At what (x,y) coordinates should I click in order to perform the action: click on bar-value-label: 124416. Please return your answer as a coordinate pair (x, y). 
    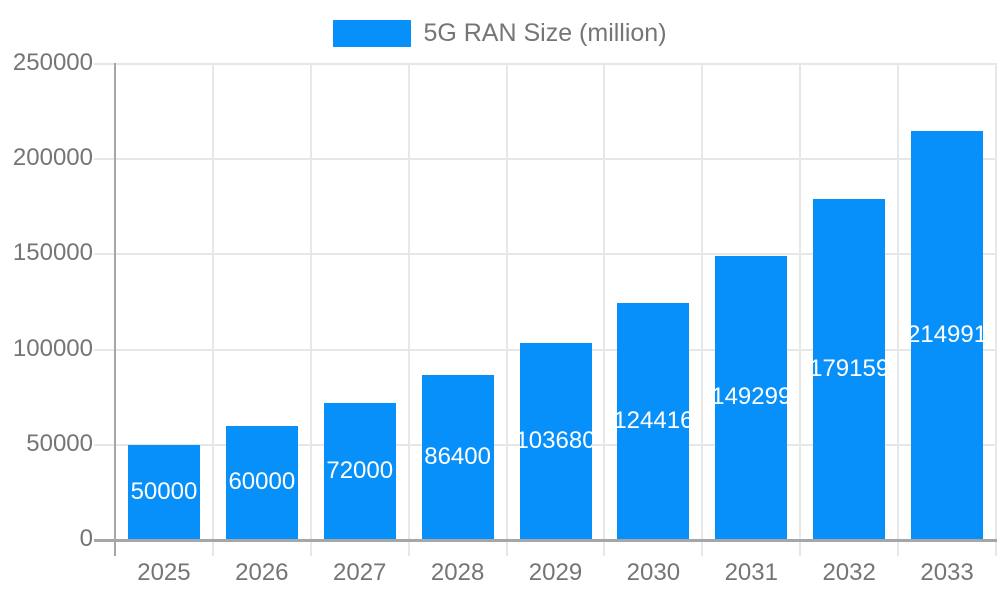
    Looking at the image, I should click on (653, 421).